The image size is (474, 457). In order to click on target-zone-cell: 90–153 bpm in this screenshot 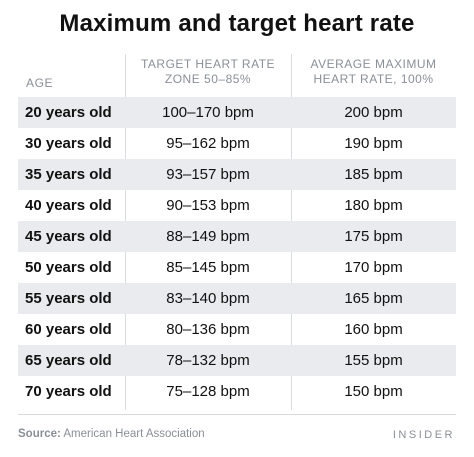, I will do `click(208, 205)`.